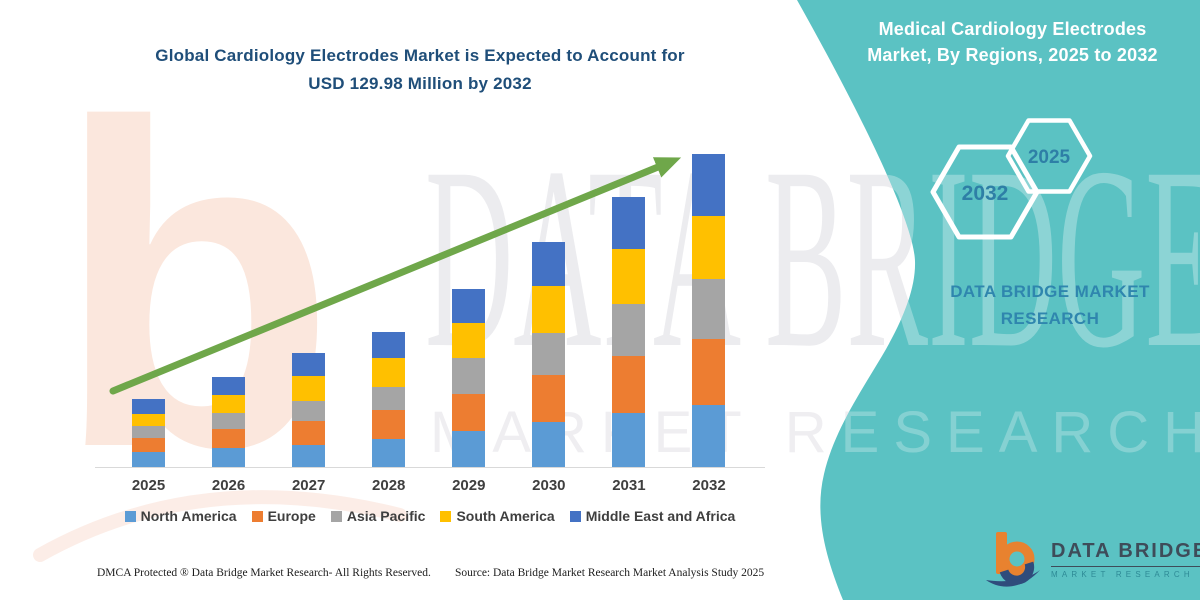 The width and height of the screenshot is (1200, 600). What do you see at coordinates (469, 485) in the screenshot?
I see `x-axis-label-2029: 2029` at bounding box center [469, 485].